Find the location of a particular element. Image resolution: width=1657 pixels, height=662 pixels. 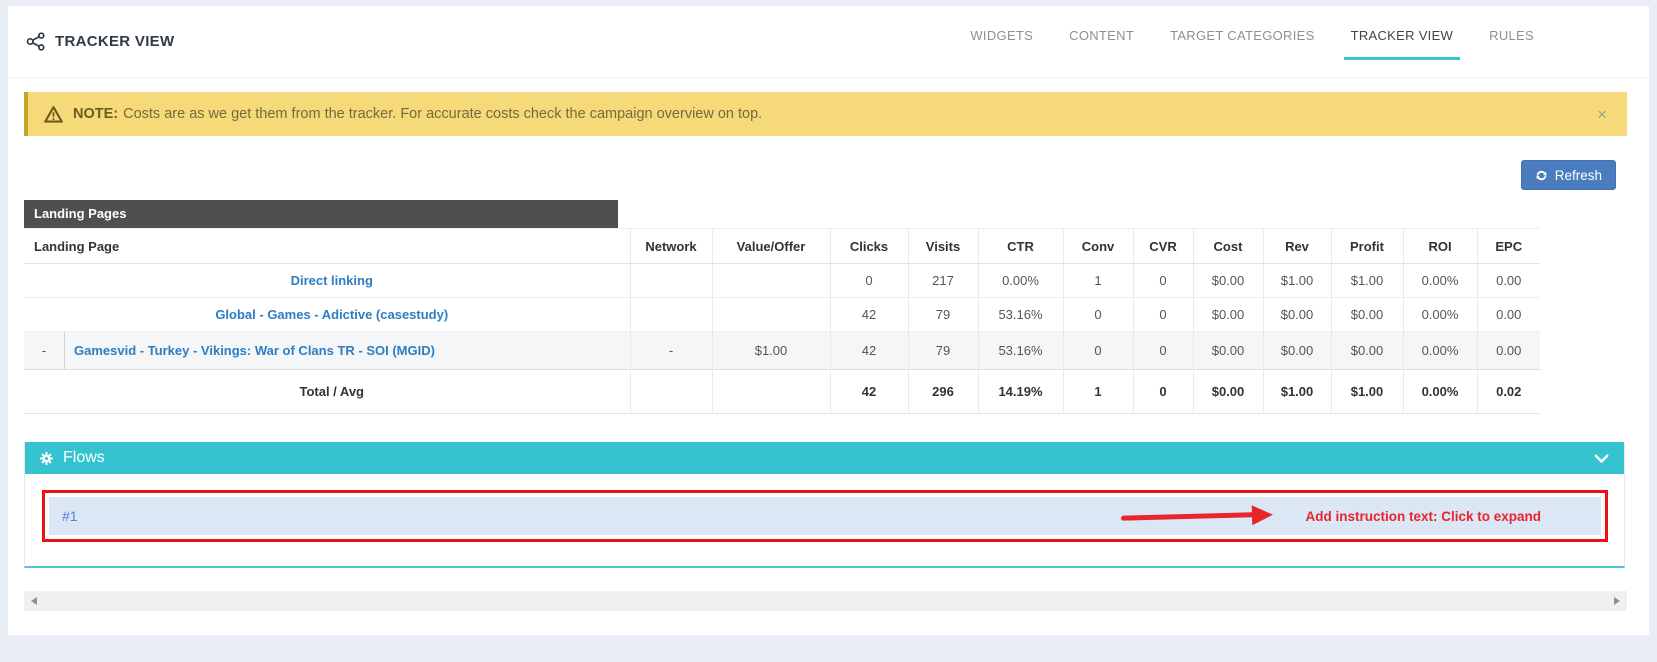

landing-page-link: Direct linking is located at coordinates (331, 280).